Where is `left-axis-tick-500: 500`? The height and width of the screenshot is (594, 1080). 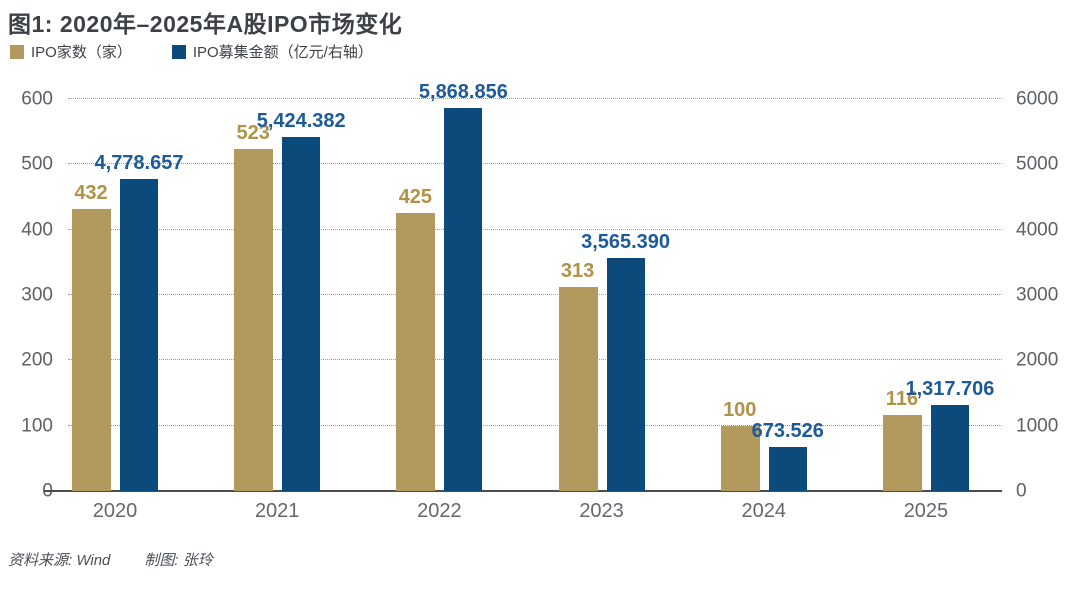
left-axis-tick-500: 500 is located at coordinates (37, 164).